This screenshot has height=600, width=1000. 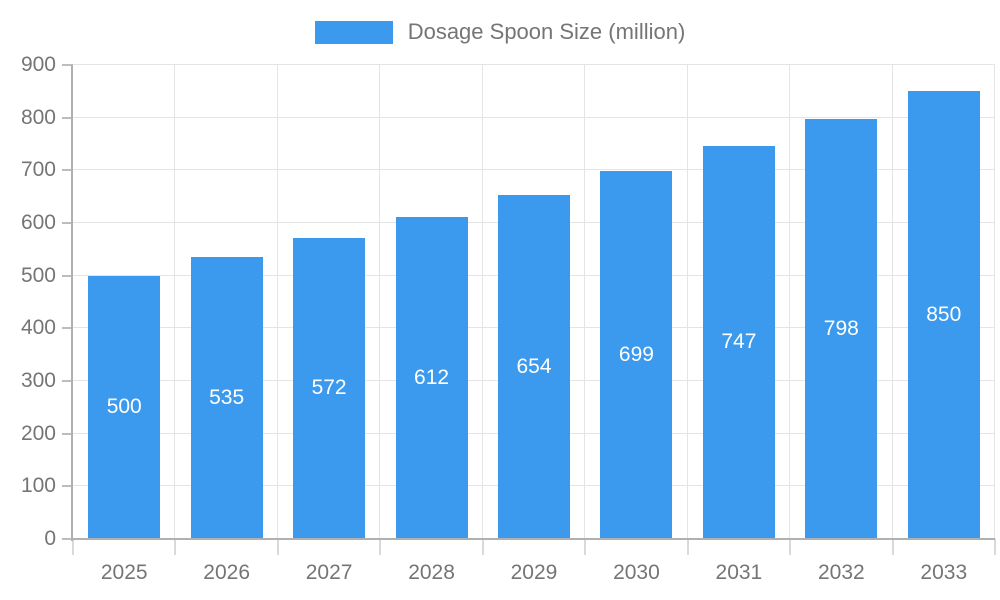 What do you see at coordinates (739, 572) in the screenshot?
I see `x-tick-label: 2031` at bounding box center [739, 572].